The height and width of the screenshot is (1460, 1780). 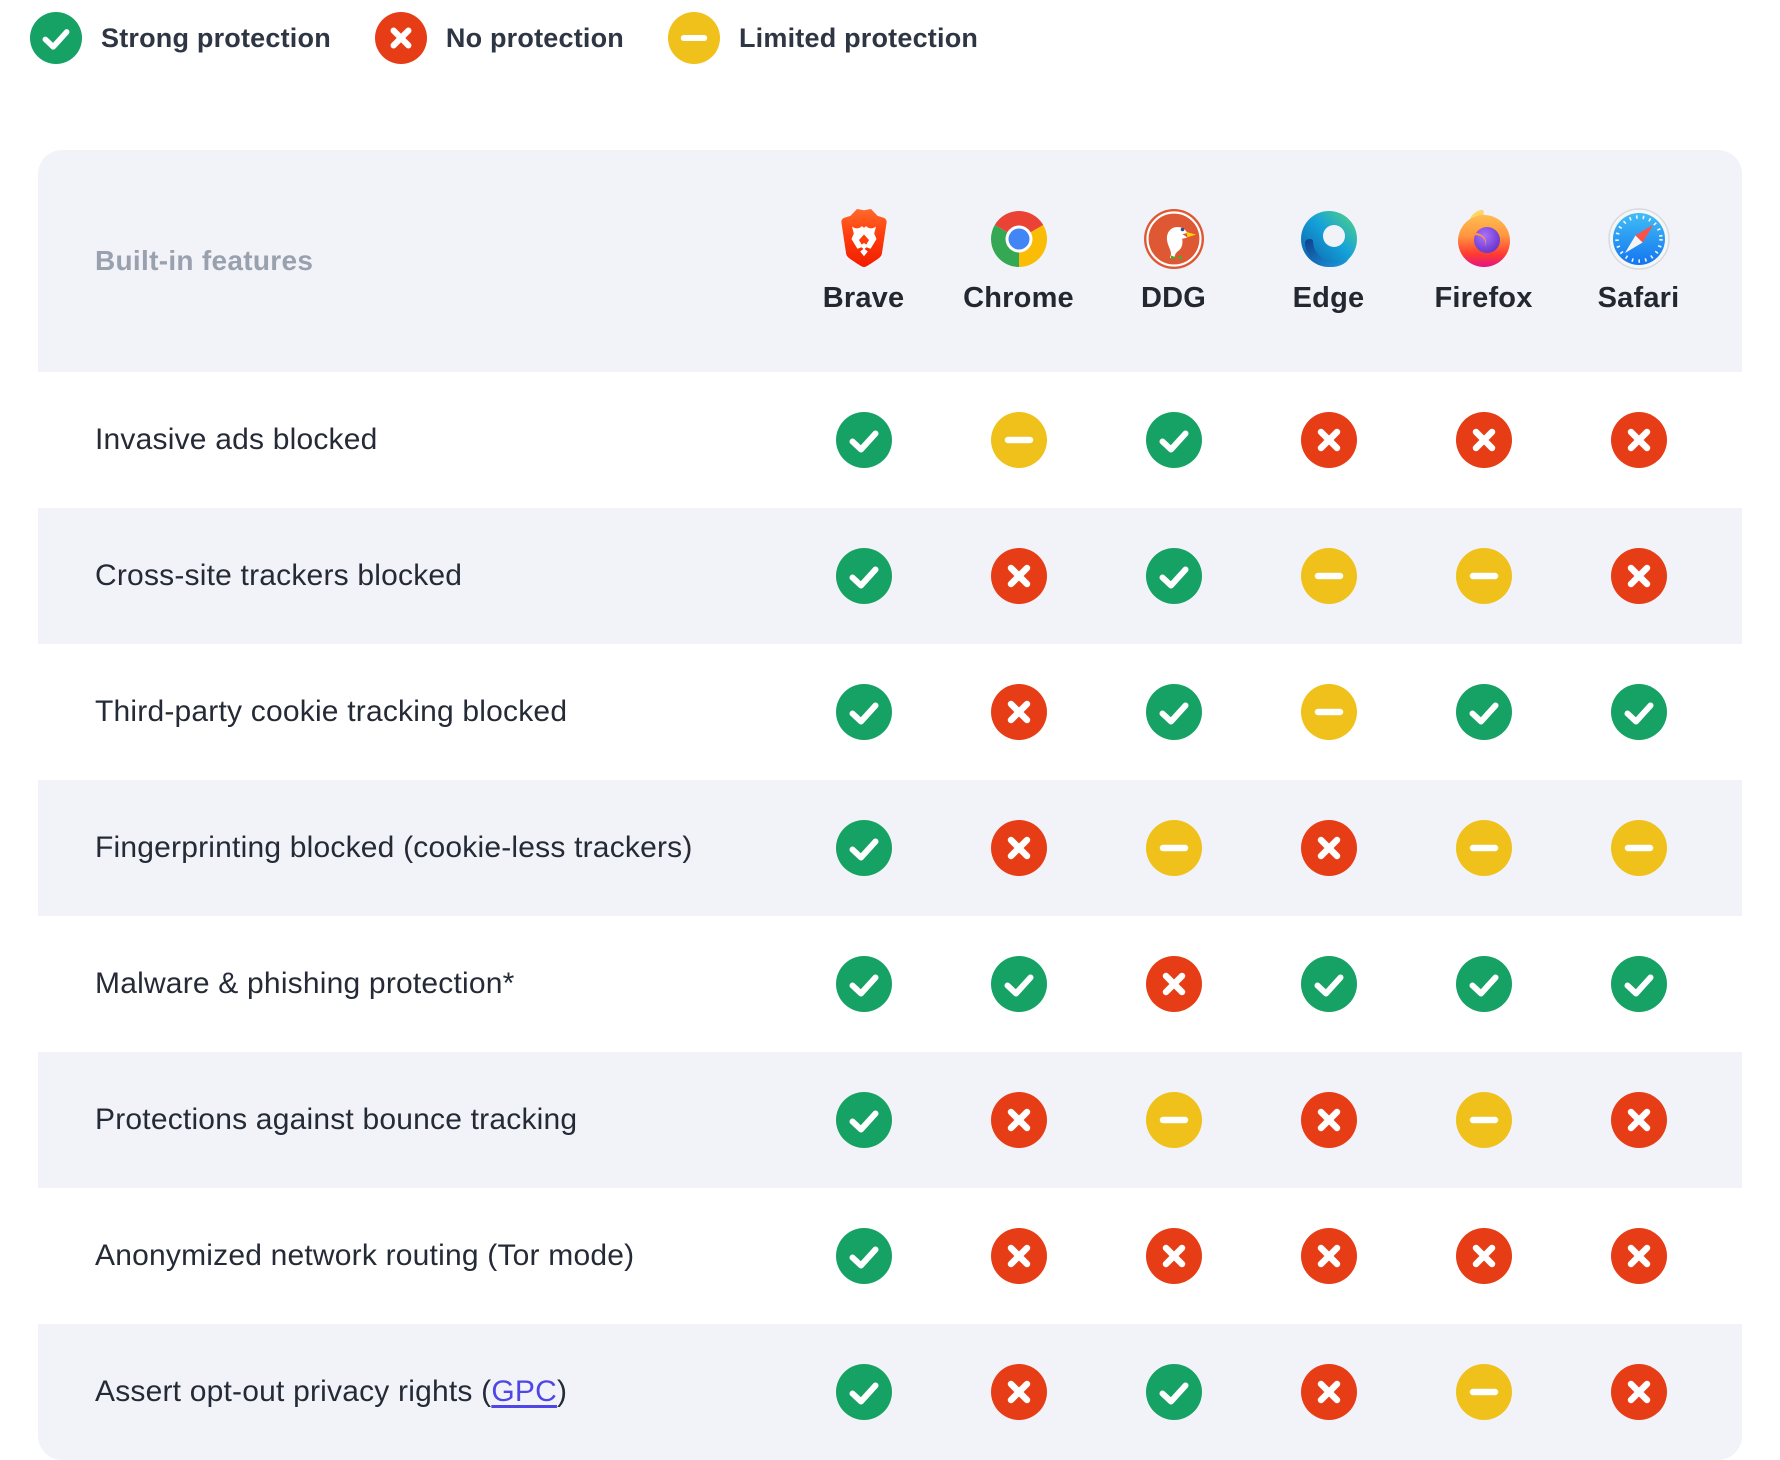 I want to click on status-cell-safari-limited, so click(x=1638, y=848).